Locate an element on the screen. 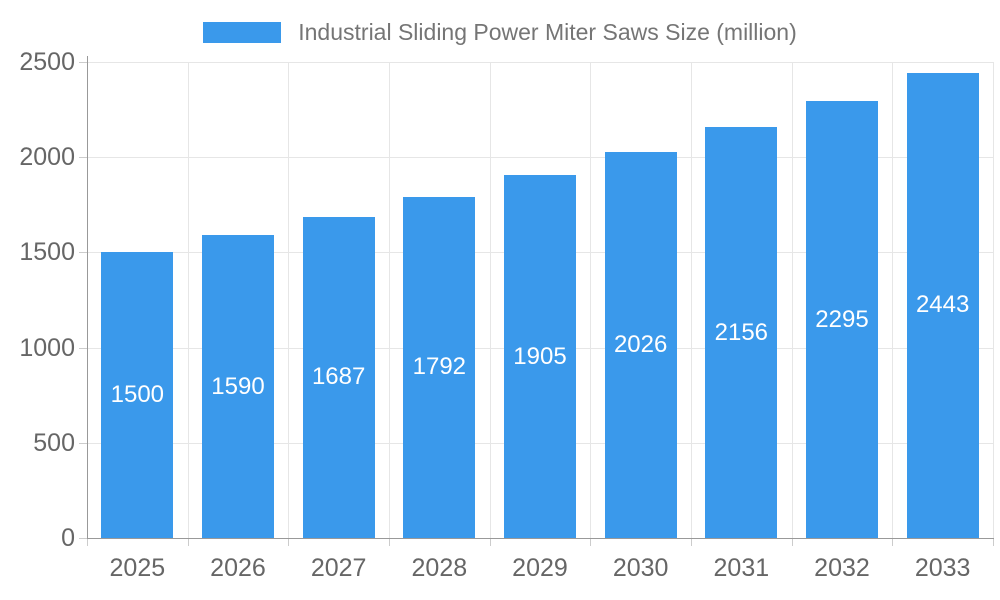 This screenshot has height=600, width=1000. x-axis-label: 2029 is located at coordinates (540, 568).